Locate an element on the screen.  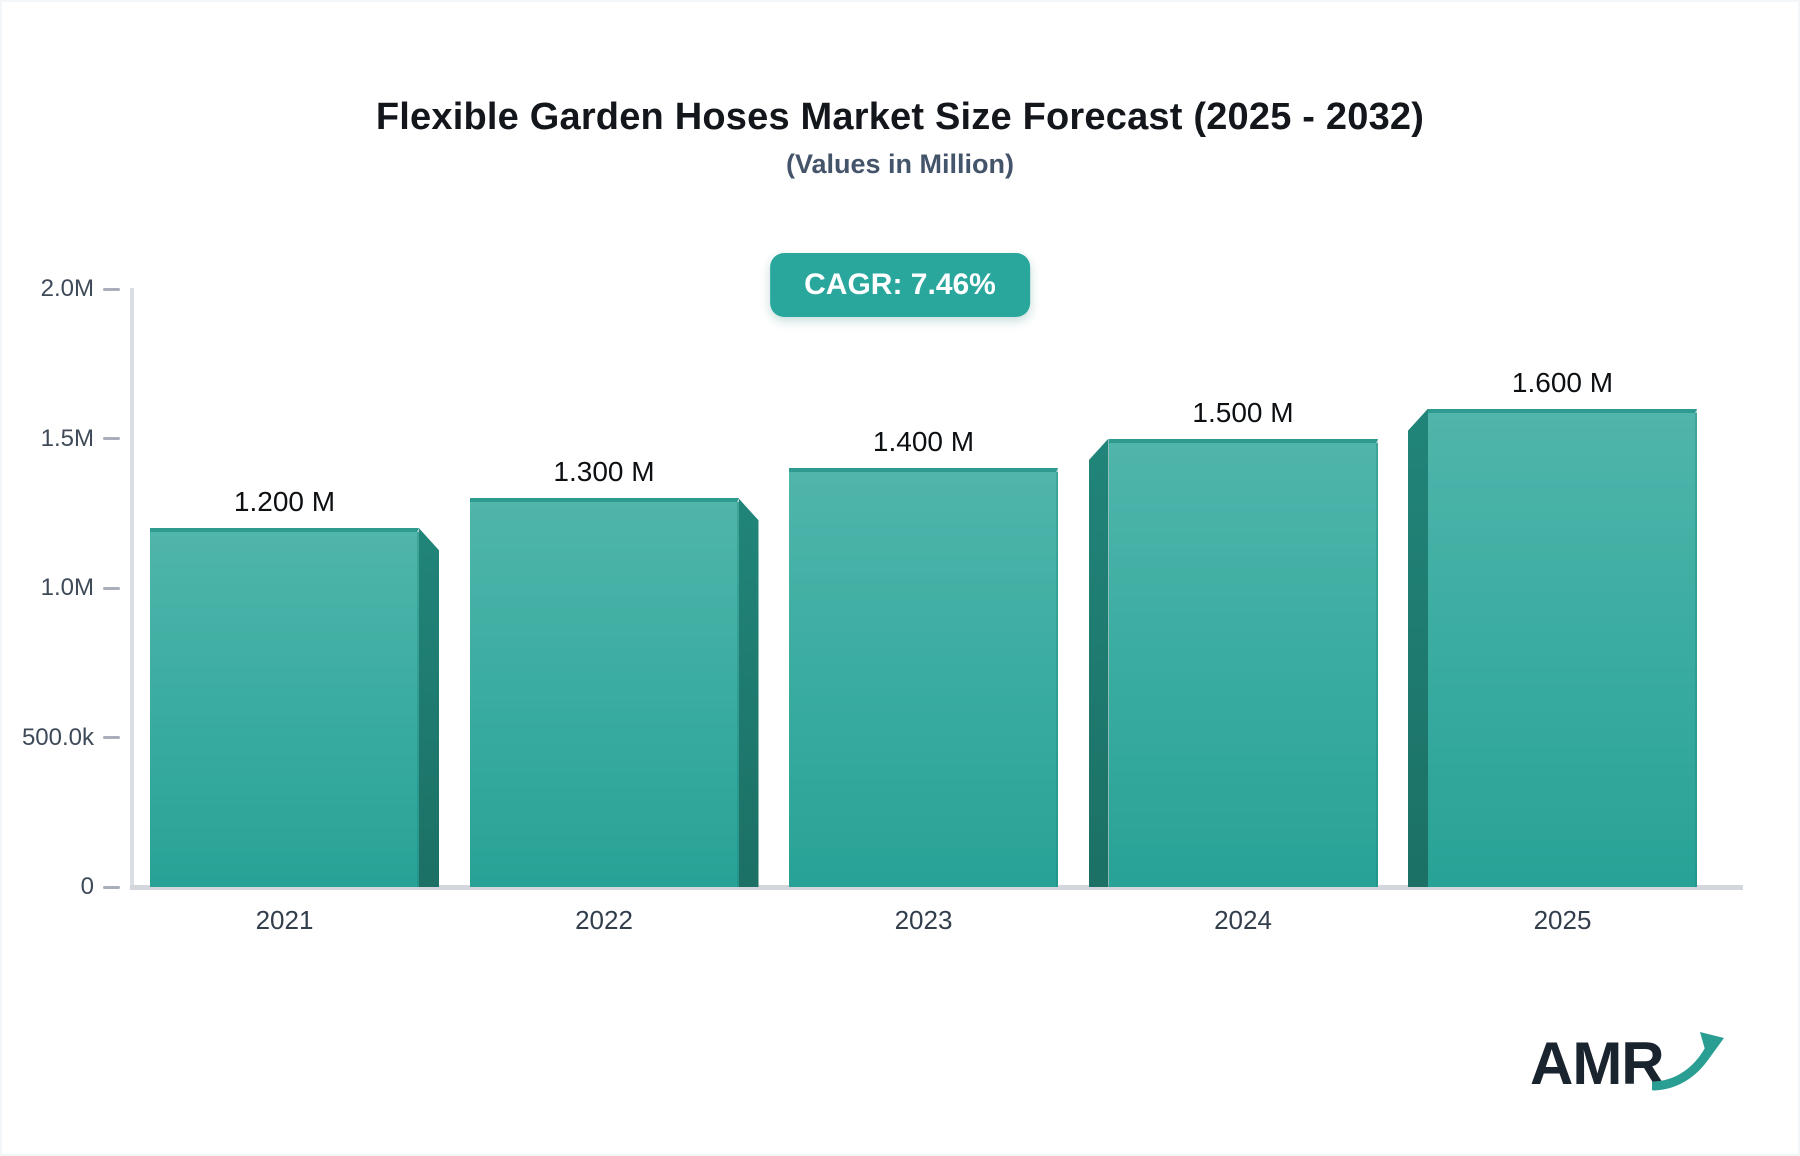
y-axis-tick-label: 1.0M is located at coordinates (67, 587).